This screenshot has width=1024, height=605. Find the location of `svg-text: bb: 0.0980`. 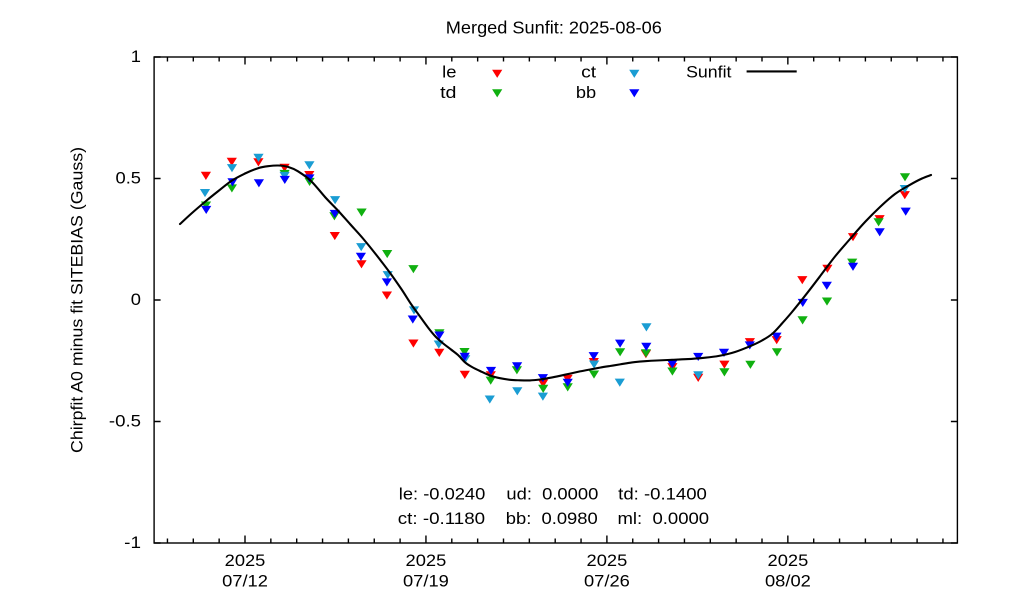

svg-text: bb: 0.0980 is located at coordinates (552, 519).